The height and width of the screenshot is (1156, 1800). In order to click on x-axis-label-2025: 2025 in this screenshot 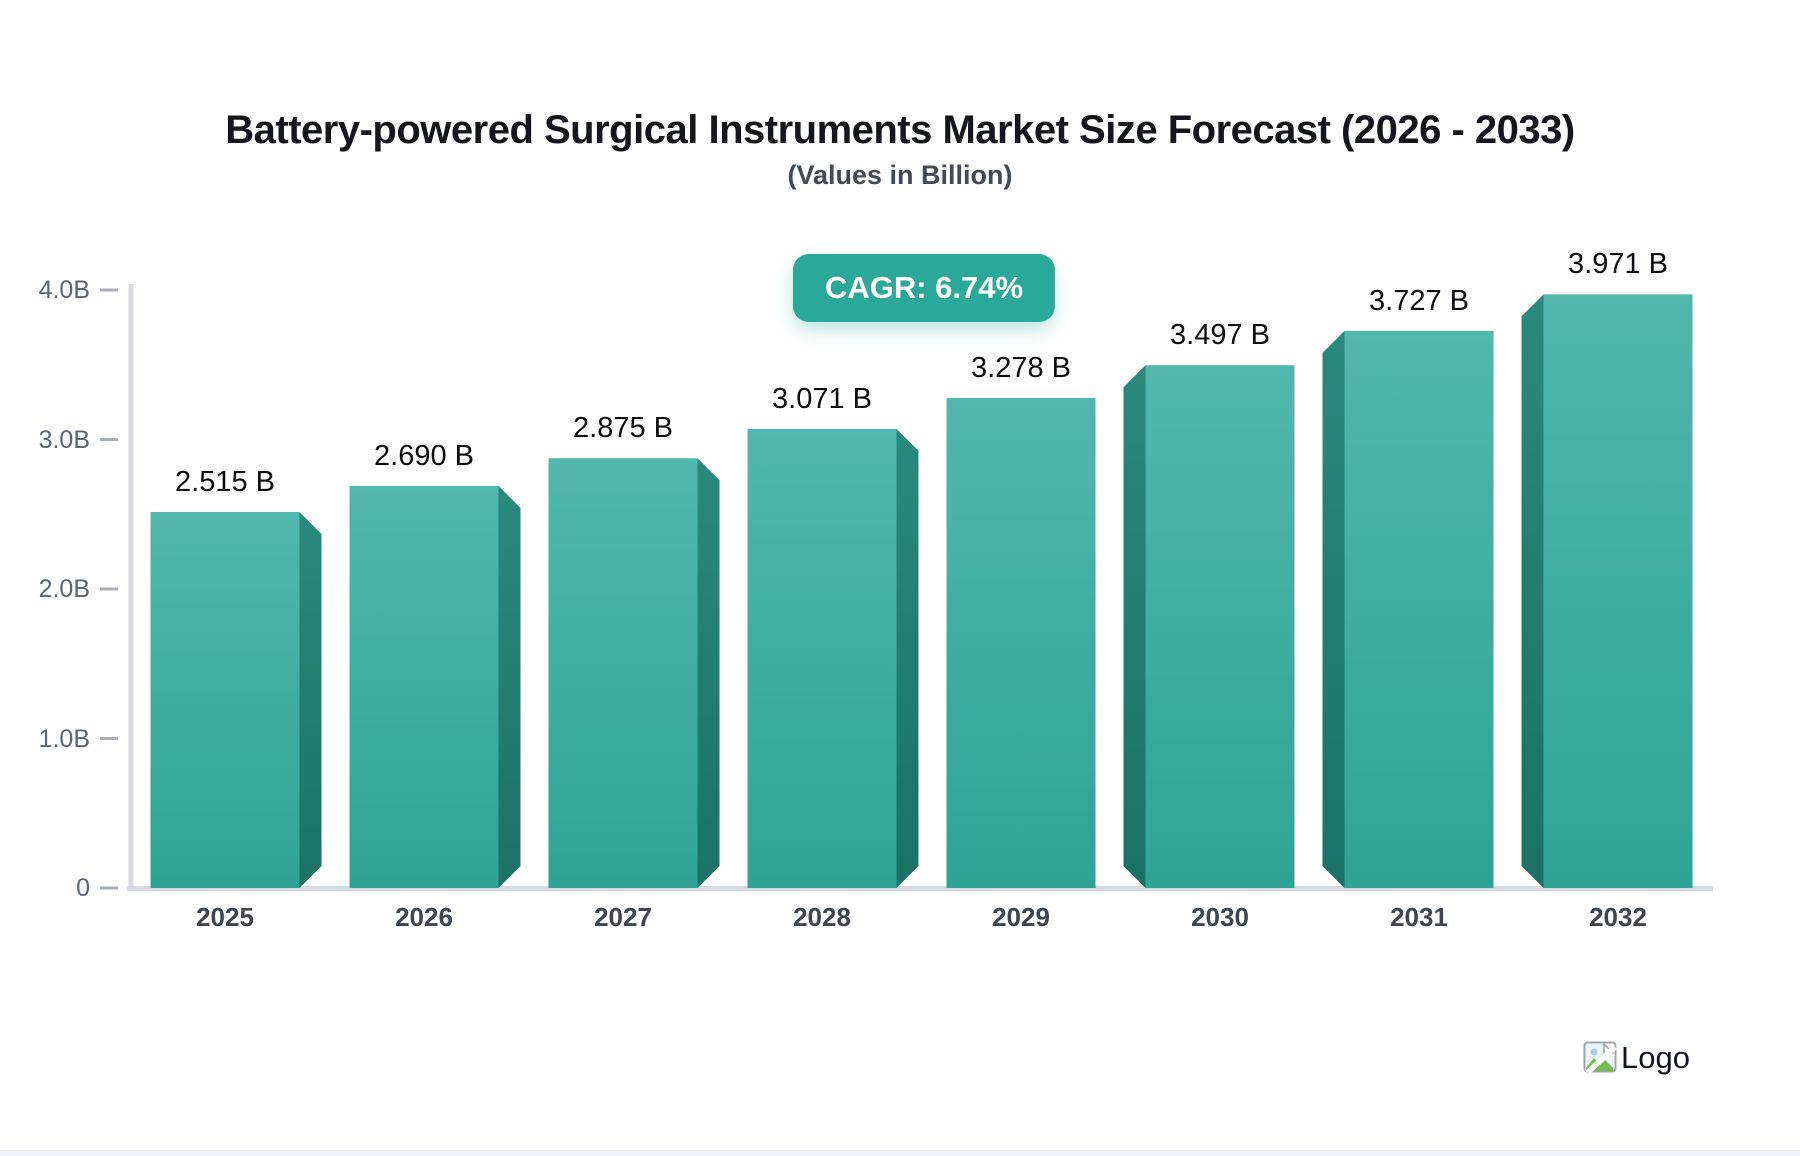, I will do `click(225, 917)`.